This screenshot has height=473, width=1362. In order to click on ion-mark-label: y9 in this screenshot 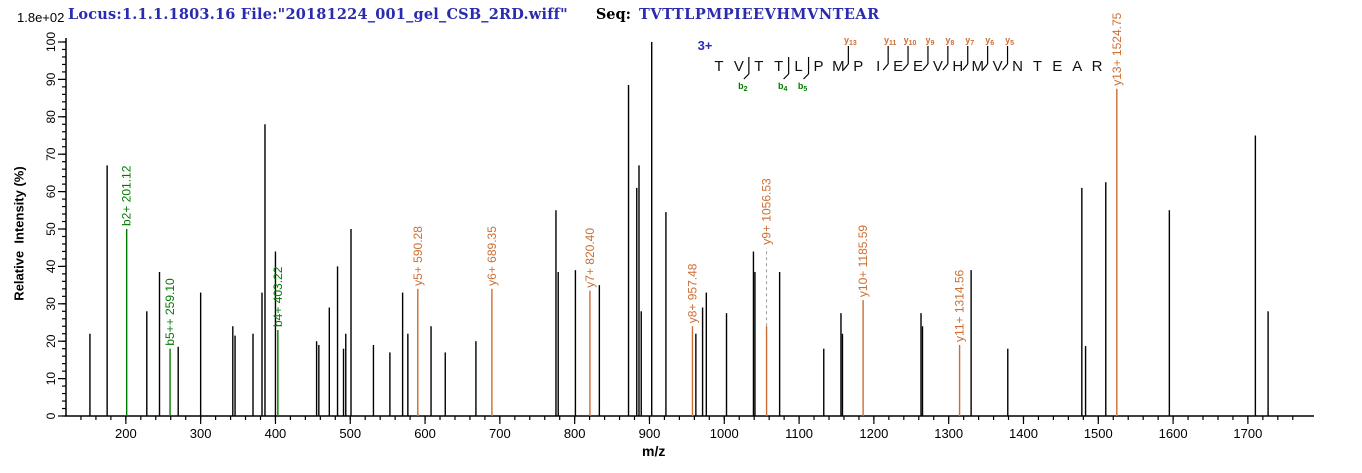, I will do `click(929, 41)`.